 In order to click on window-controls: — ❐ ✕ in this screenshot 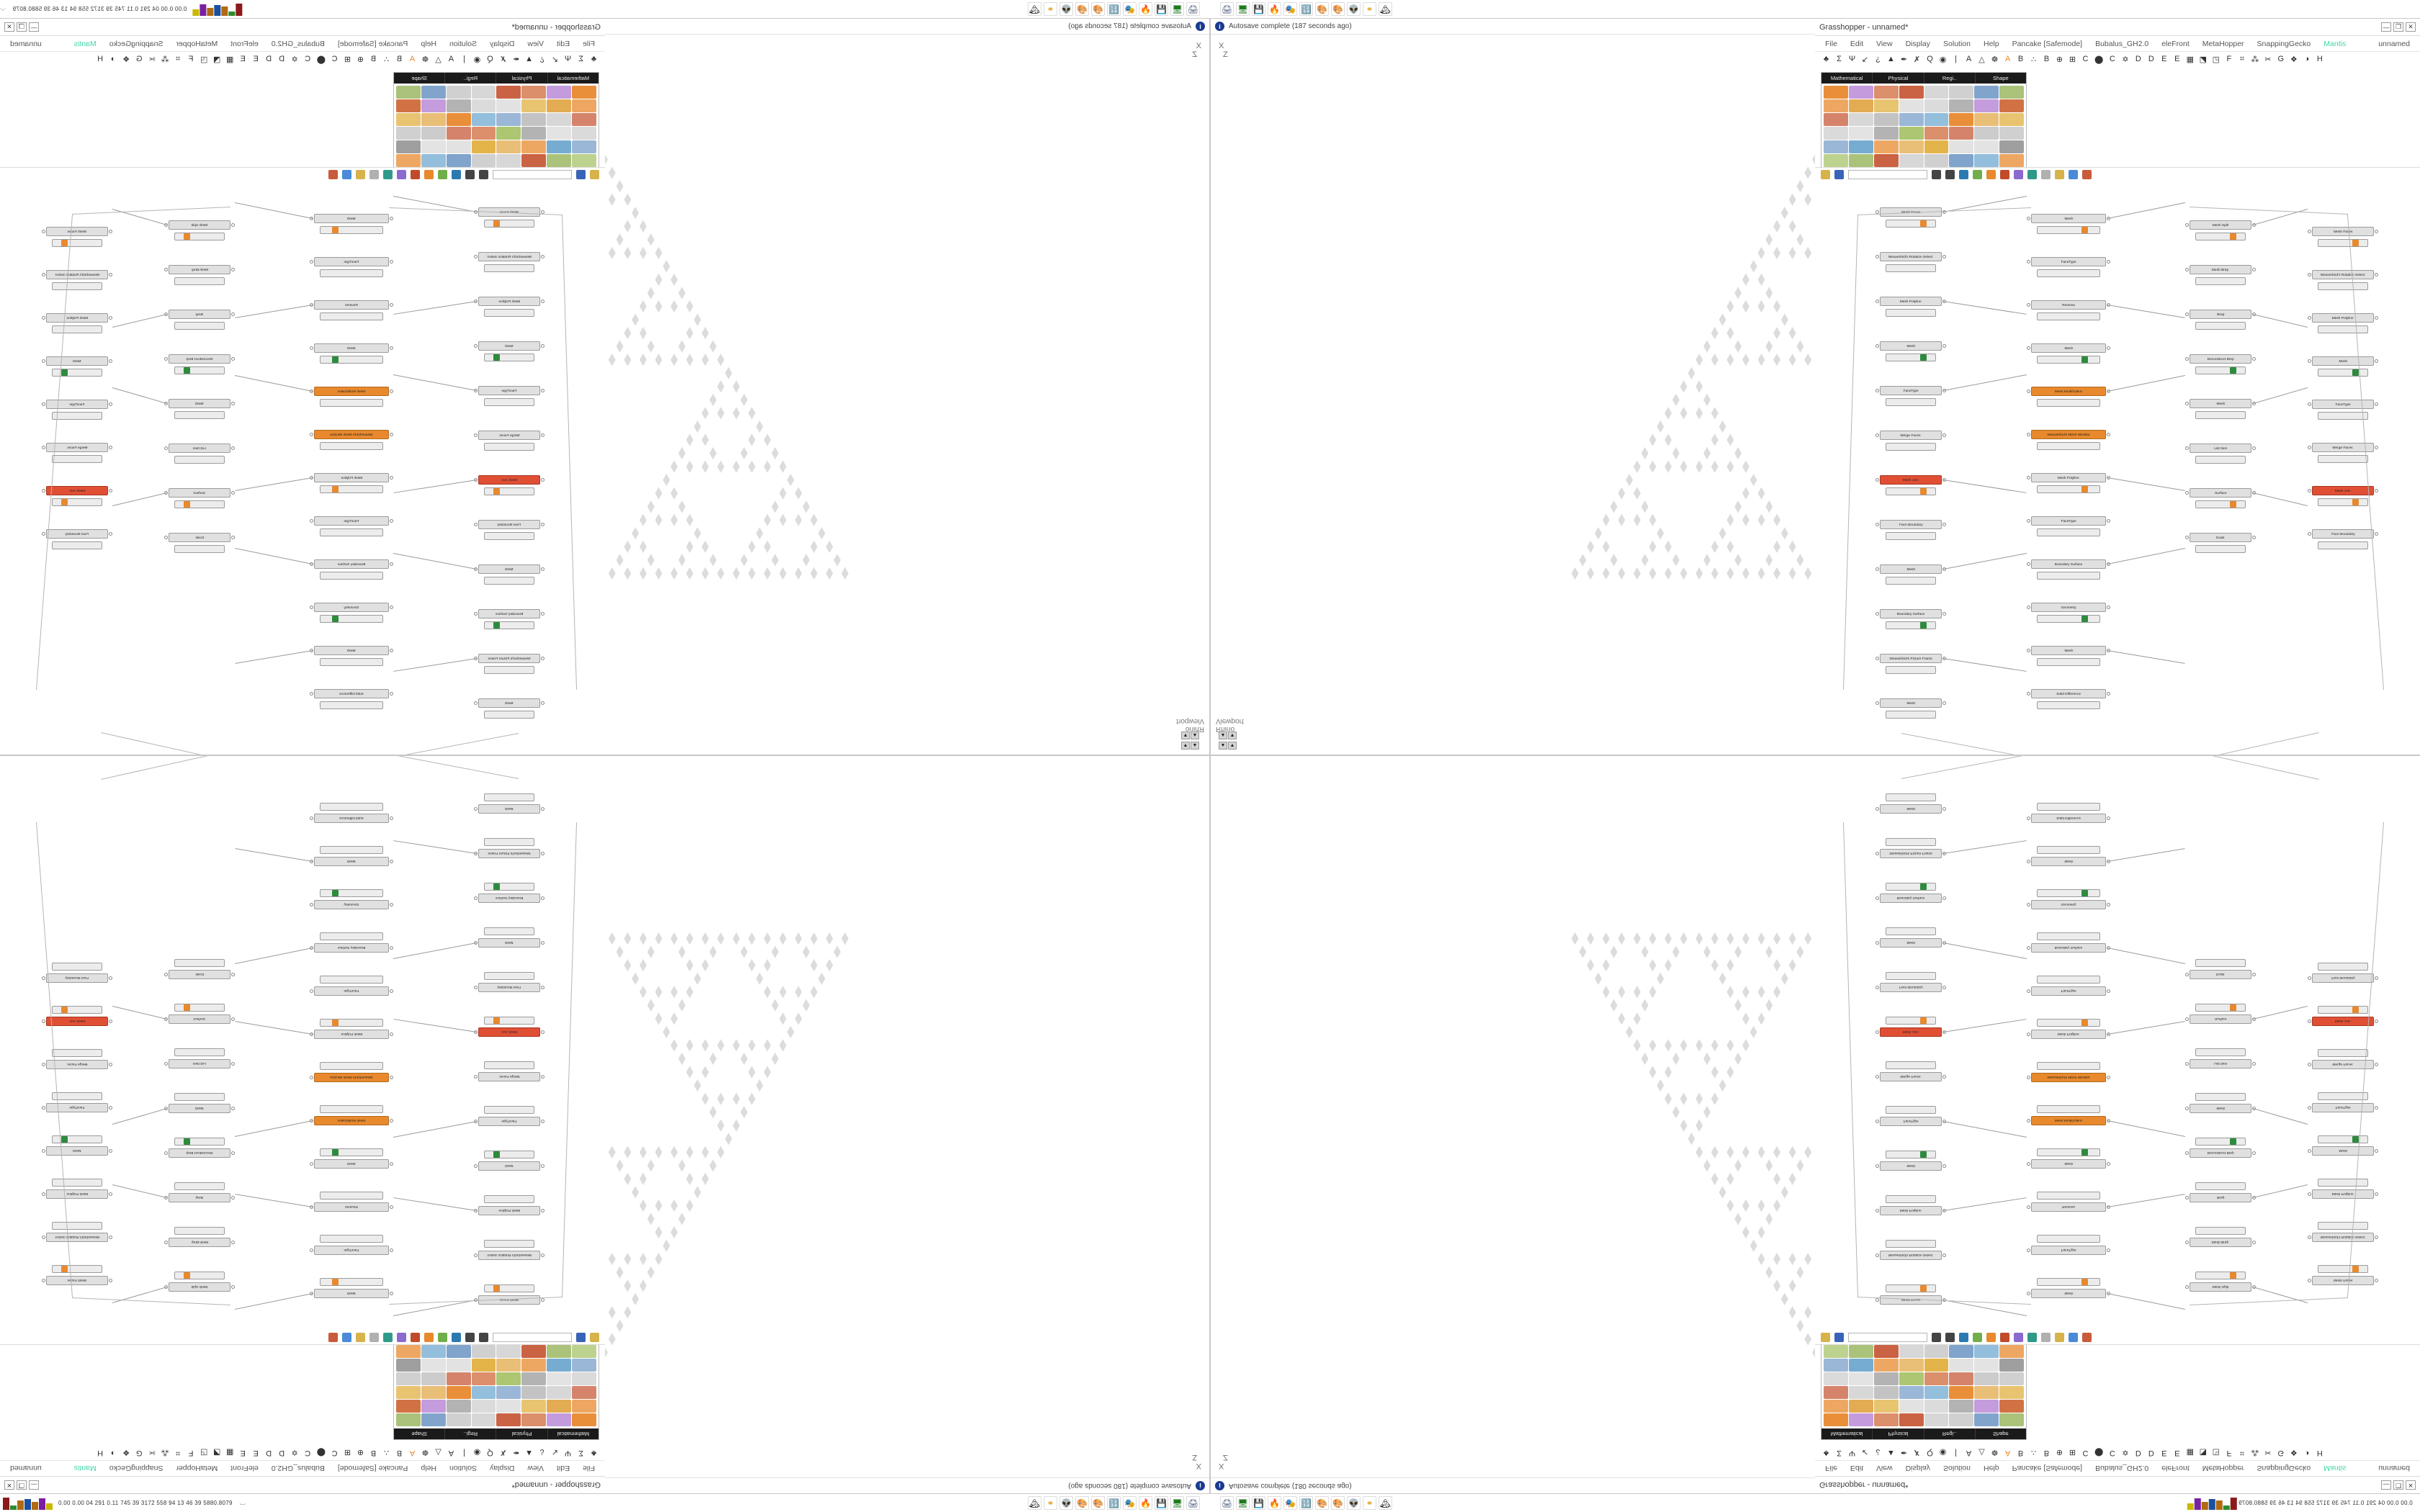, I will do `click(21, 1485)`.